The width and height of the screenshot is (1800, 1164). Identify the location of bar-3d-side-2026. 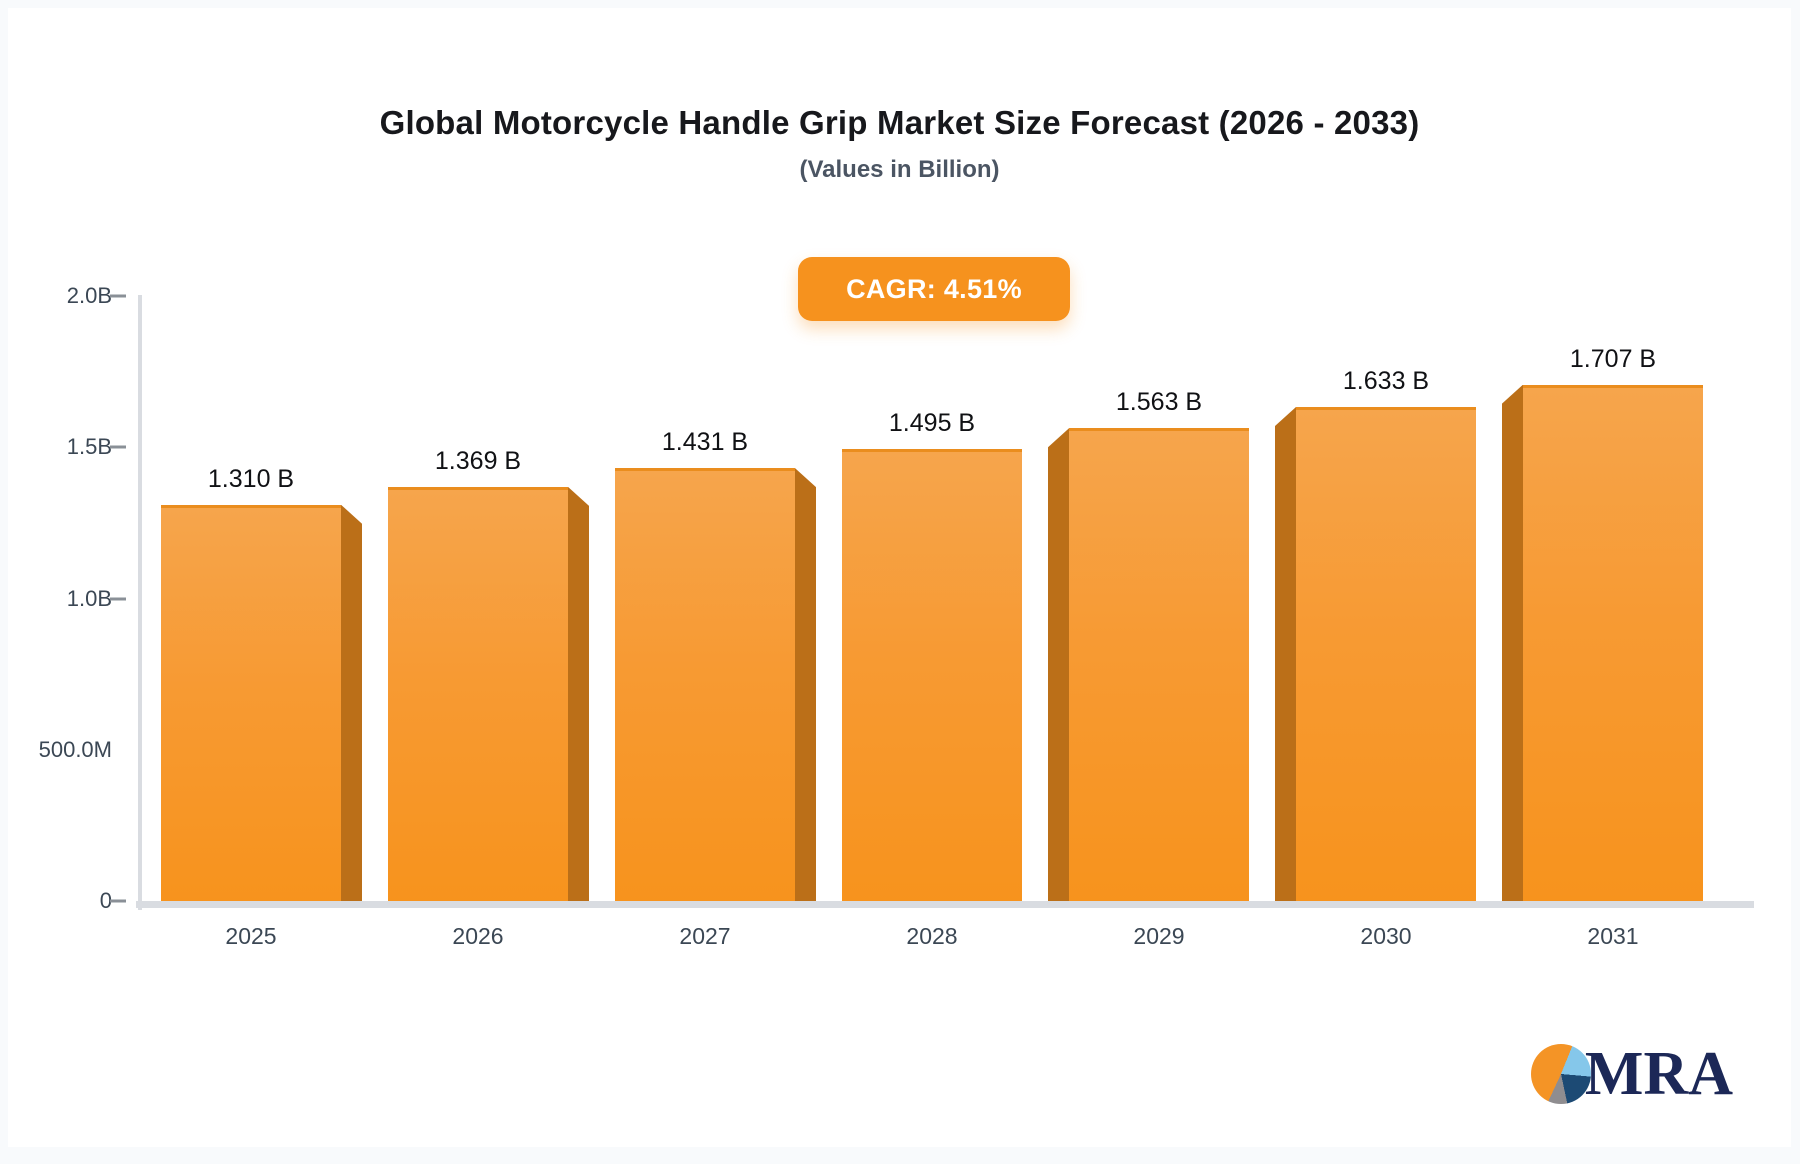
(578, 693).